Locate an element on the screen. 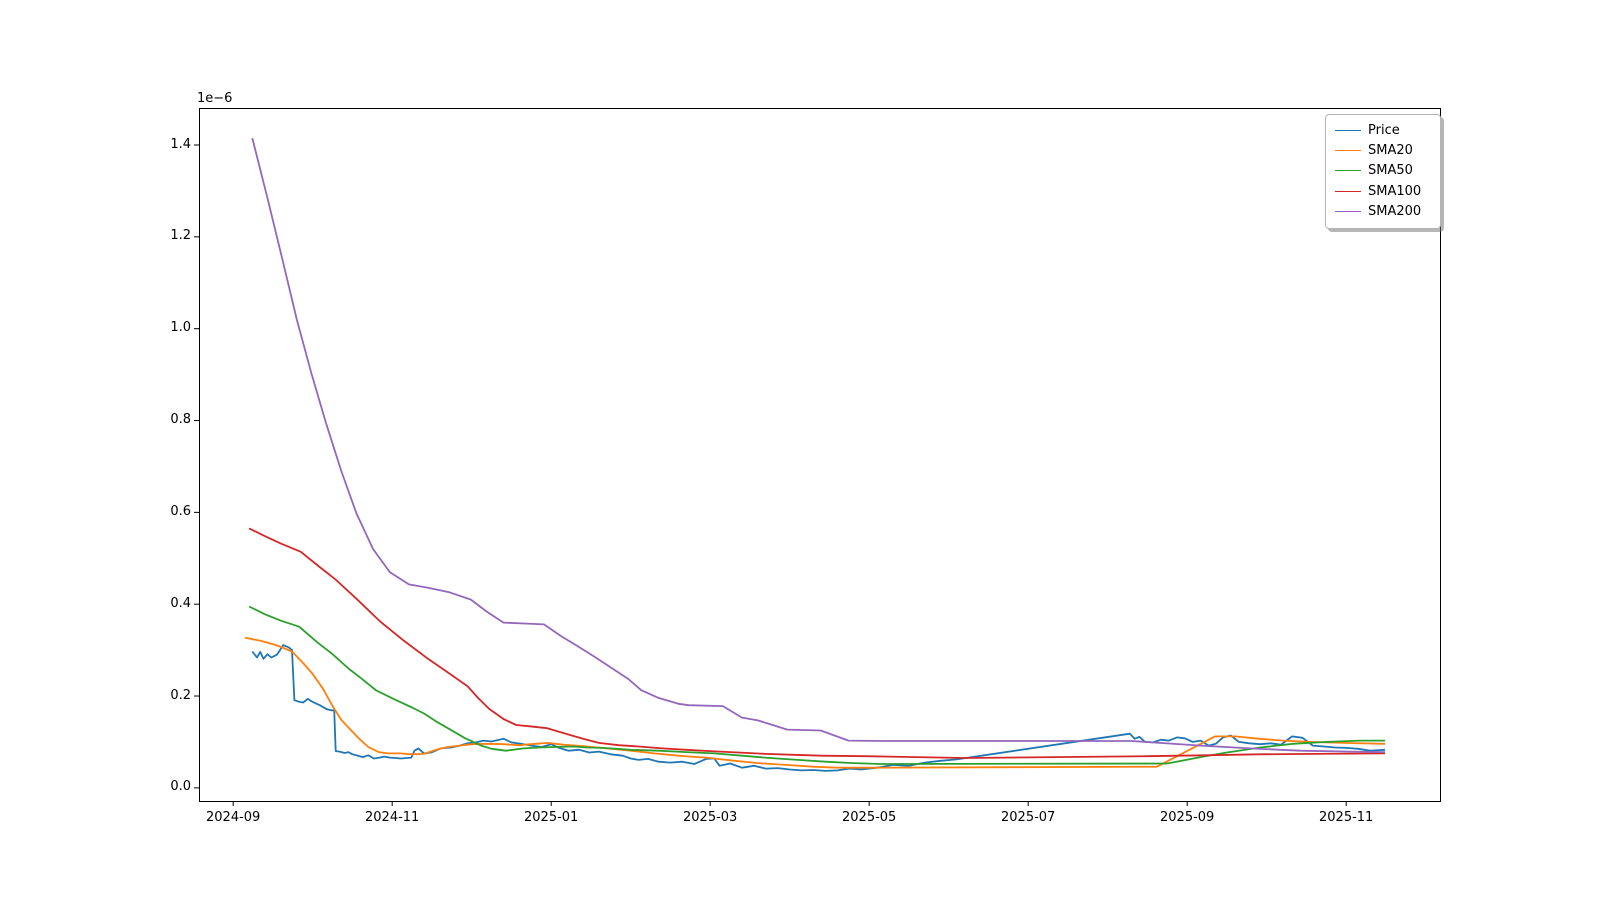 The width and height of the screenshot is (1600, 900). x-tick-label: 2025-03 is located at coordinates (710, 817).